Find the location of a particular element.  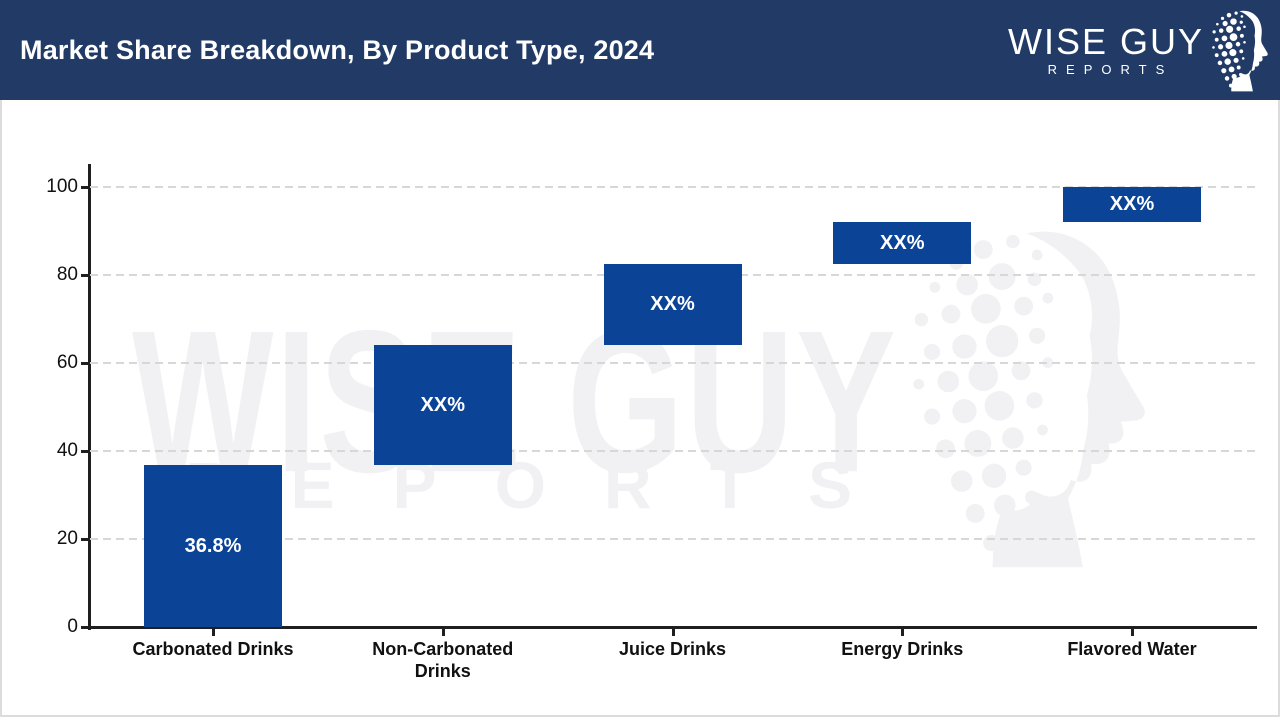

x-category-label: Flavored Water is located at coordinates (1132, 649).